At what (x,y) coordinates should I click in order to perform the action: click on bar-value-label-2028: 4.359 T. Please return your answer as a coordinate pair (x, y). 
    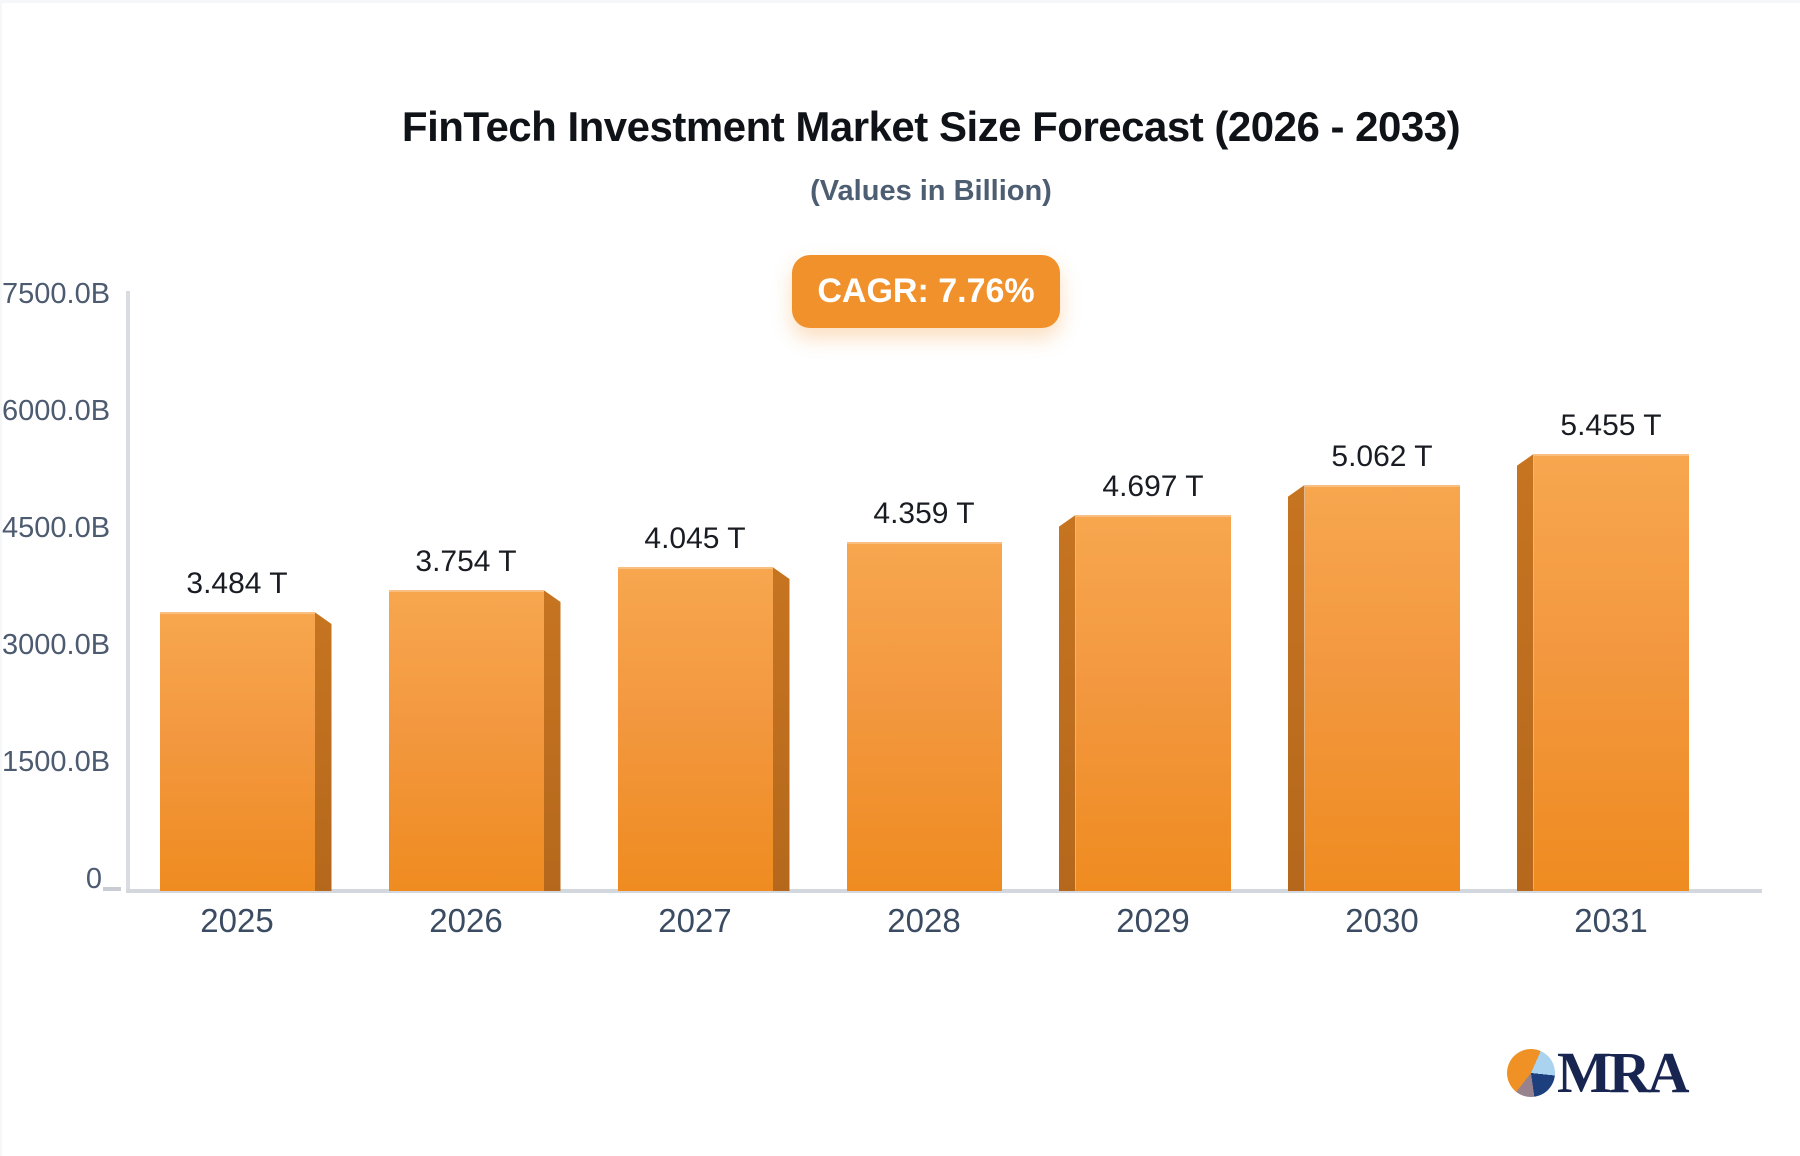
    Looking at the image, I should click on (924, 513).